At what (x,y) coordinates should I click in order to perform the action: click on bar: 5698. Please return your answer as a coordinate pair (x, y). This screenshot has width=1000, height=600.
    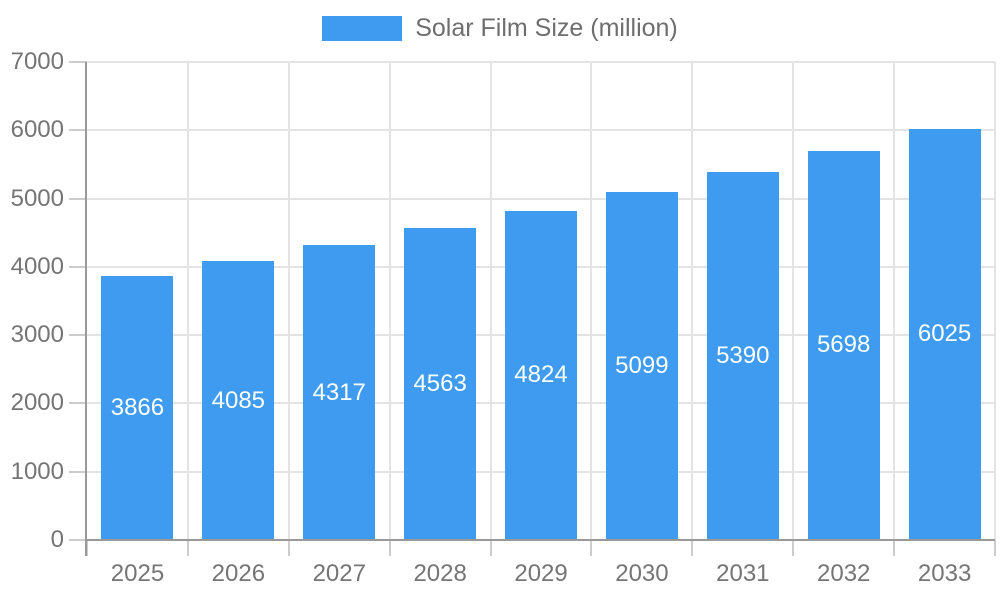
    Looking at the image, I should click on (843, 345).